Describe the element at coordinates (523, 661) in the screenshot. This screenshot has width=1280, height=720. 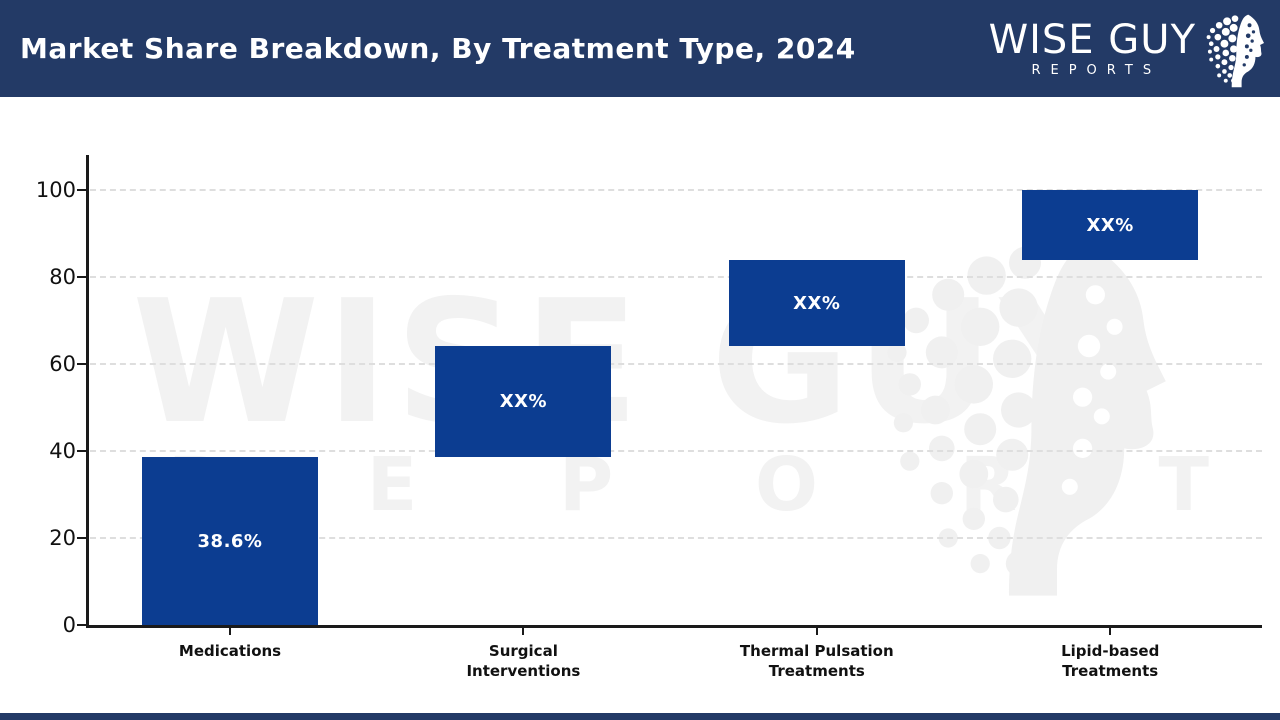
I see `x-category-label-surgical-interventions: Surgical Interventions` at that location.